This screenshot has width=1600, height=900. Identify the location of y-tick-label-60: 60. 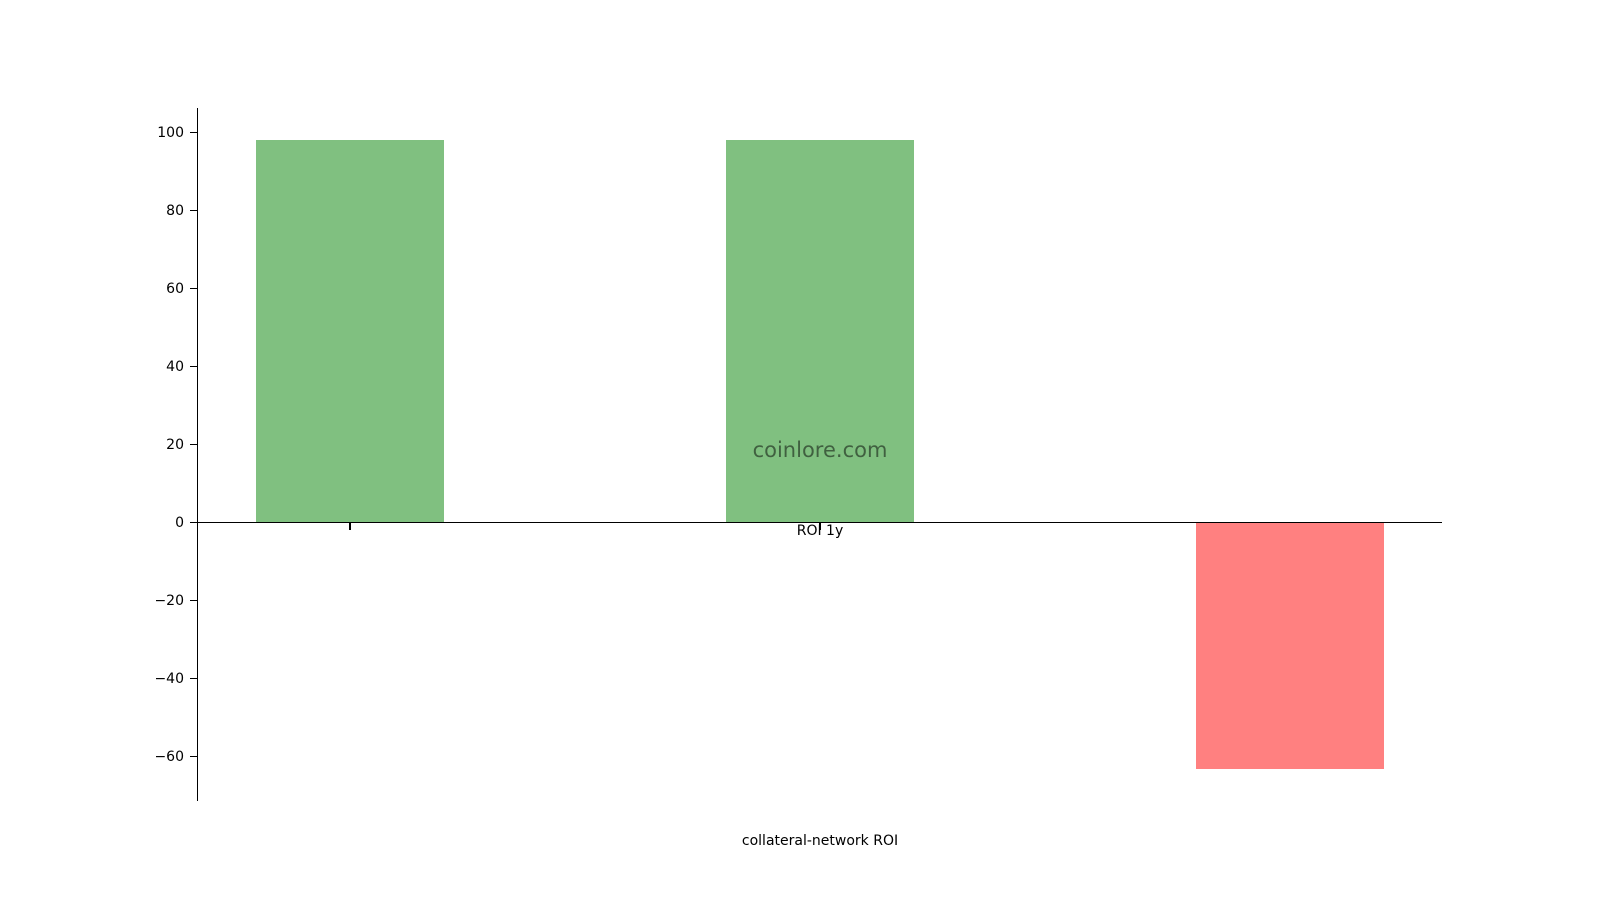
(175, 288).